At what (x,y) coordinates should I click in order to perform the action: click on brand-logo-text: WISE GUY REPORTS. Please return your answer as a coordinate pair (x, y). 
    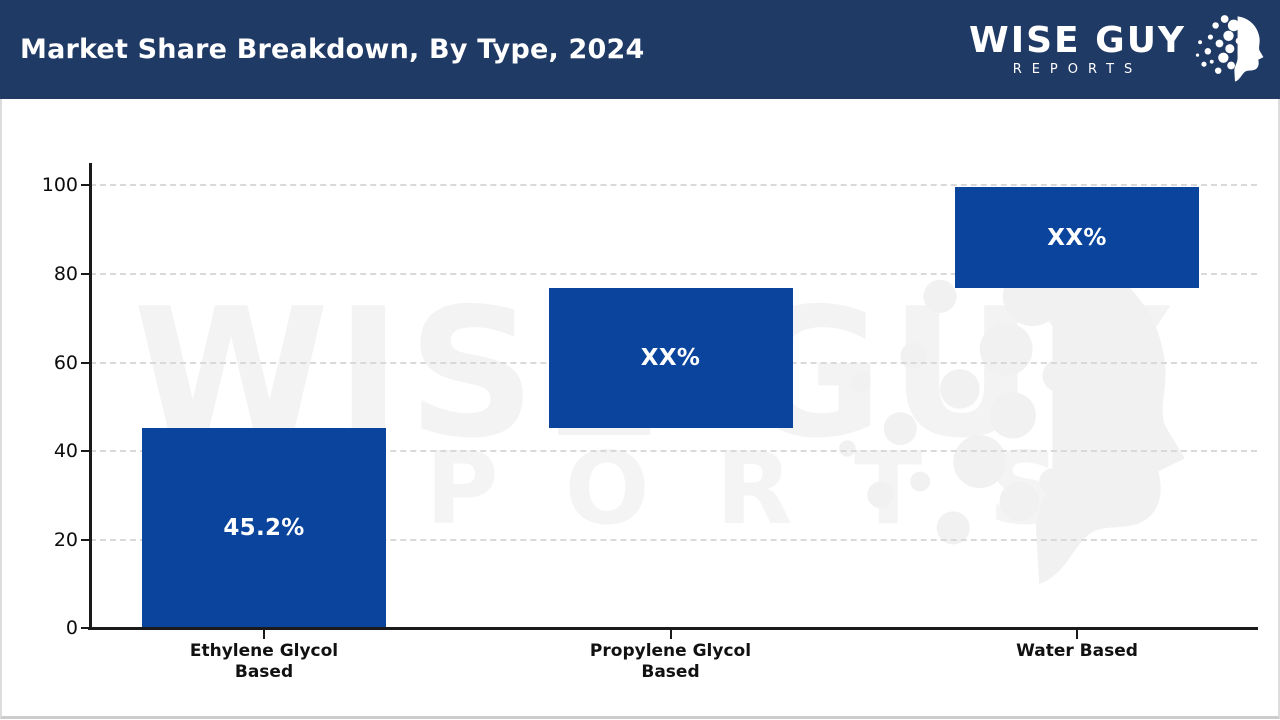
    Looking at the image, I should click on (1077, 49).